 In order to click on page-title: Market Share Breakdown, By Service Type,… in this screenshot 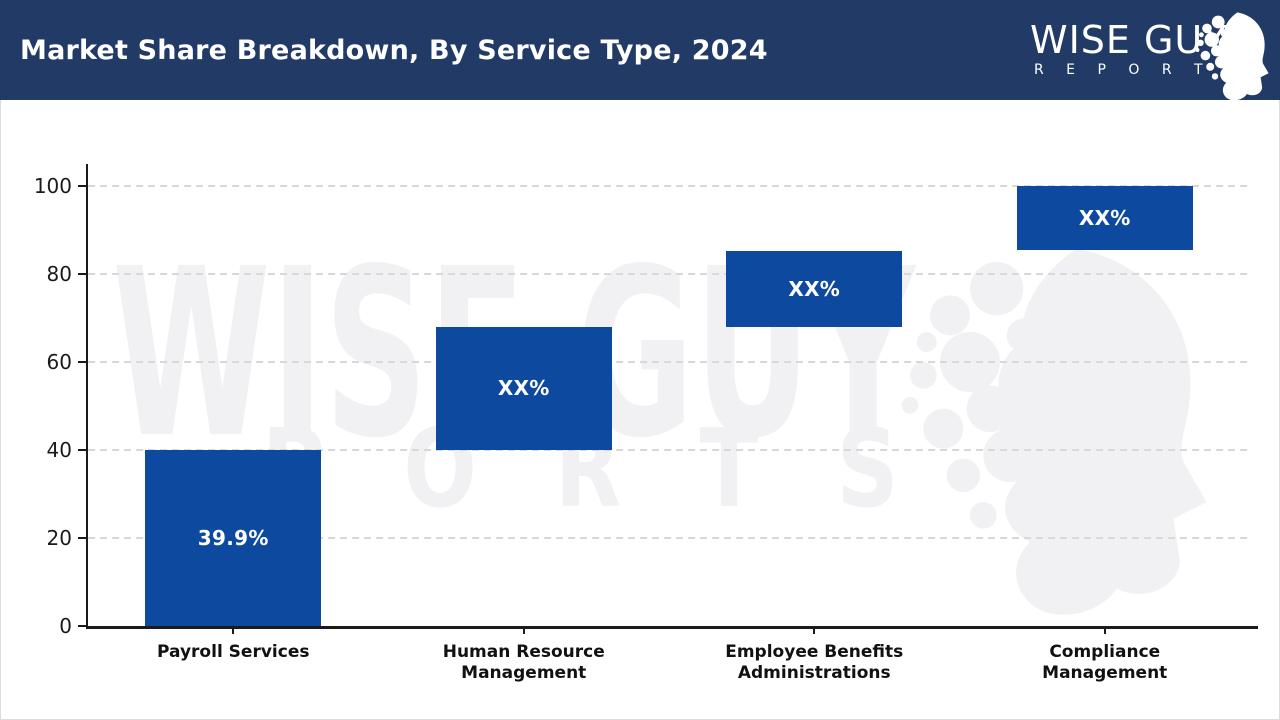, I will do `click(394, 50)`.